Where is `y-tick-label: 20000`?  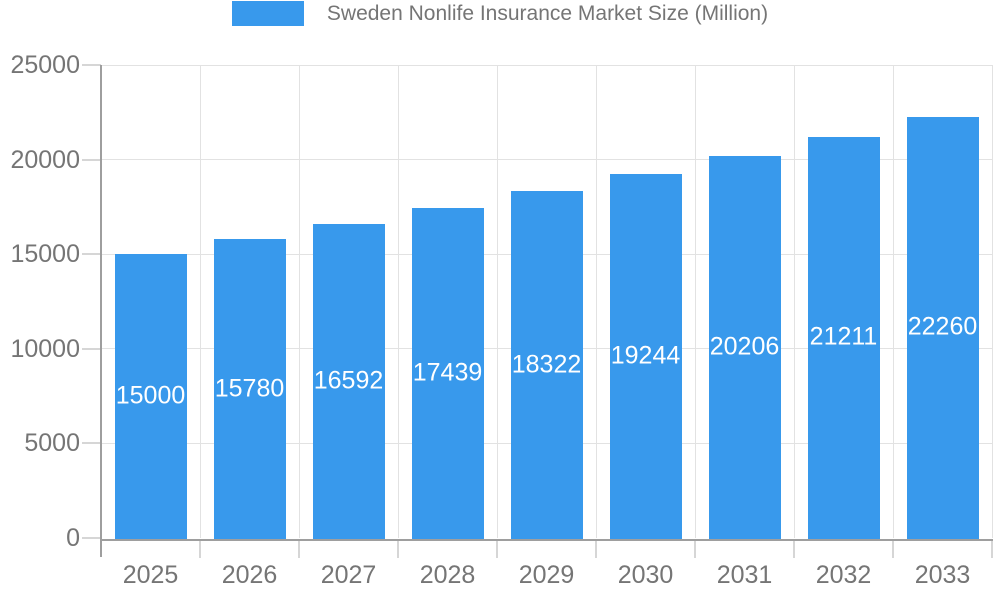
y-tick-label: 20000 is located at coordinates (45, 159).